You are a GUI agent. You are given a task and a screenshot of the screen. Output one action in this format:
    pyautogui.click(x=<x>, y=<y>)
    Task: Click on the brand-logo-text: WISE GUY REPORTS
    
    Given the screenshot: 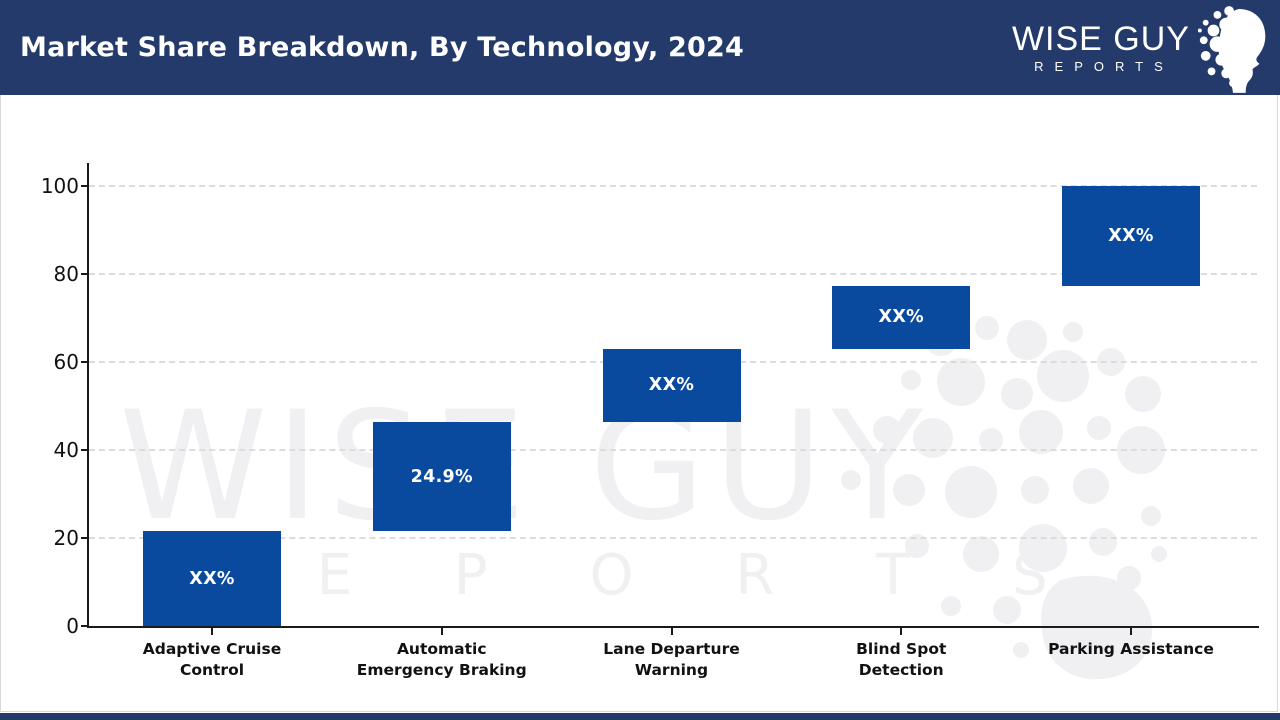 What is the action you would take?
    pyautogui.click(x=1101, y=48)
    